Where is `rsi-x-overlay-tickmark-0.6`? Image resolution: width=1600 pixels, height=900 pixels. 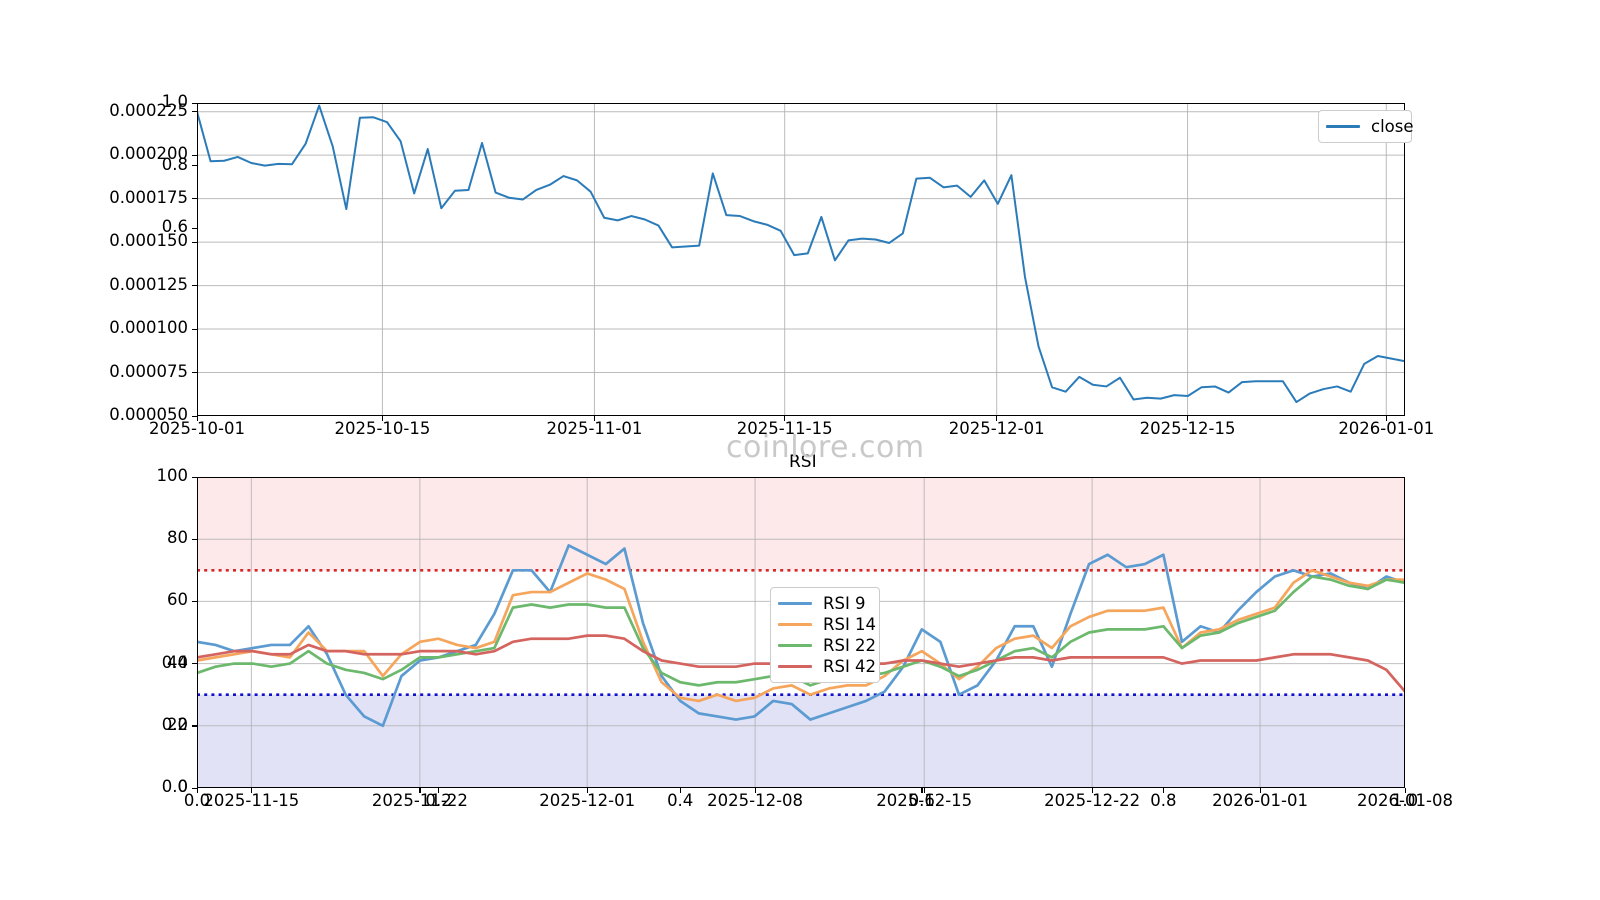 rsi-x-overlay-tickmark-0.6 is located at coordinates (922, 790).